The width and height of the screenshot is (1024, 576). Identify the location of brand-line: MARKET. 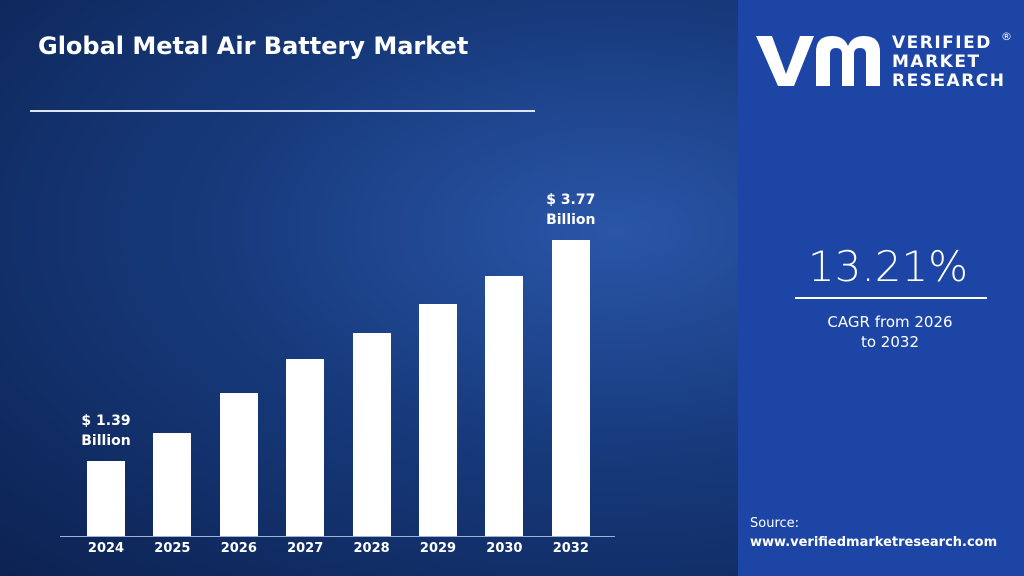
(936, 62).